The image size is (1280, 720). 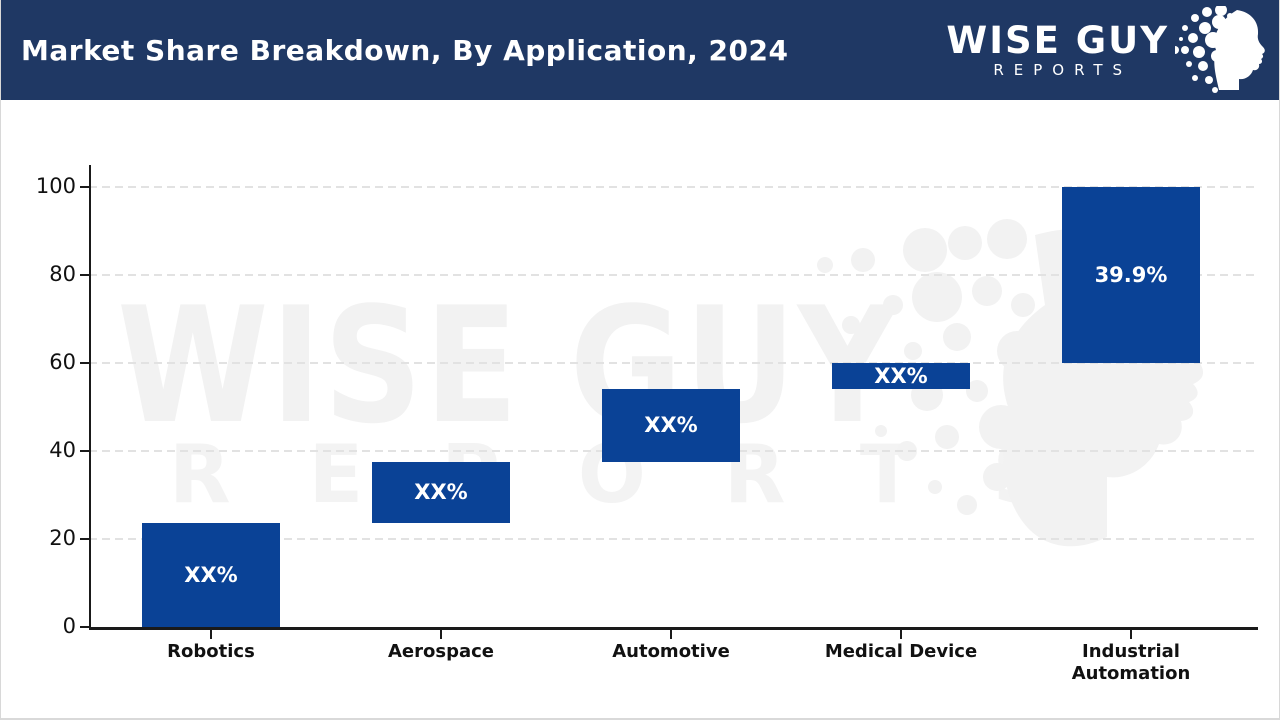 I want to click on brand-name: WISE GUY, so click(x=1057, y=40).